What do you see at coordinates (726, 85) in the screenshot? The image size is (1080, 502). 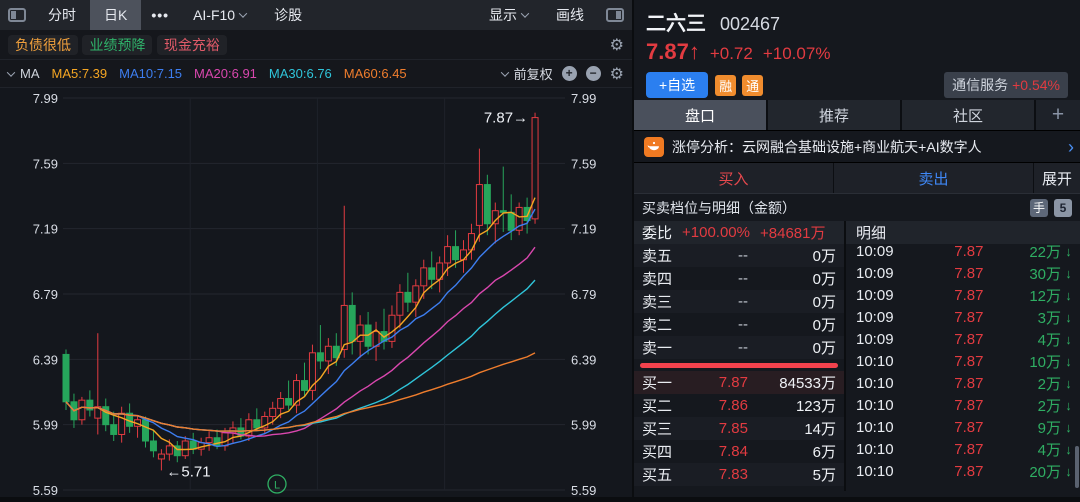 I see `market-badge-0: 融` at bounding box center [726, 85].